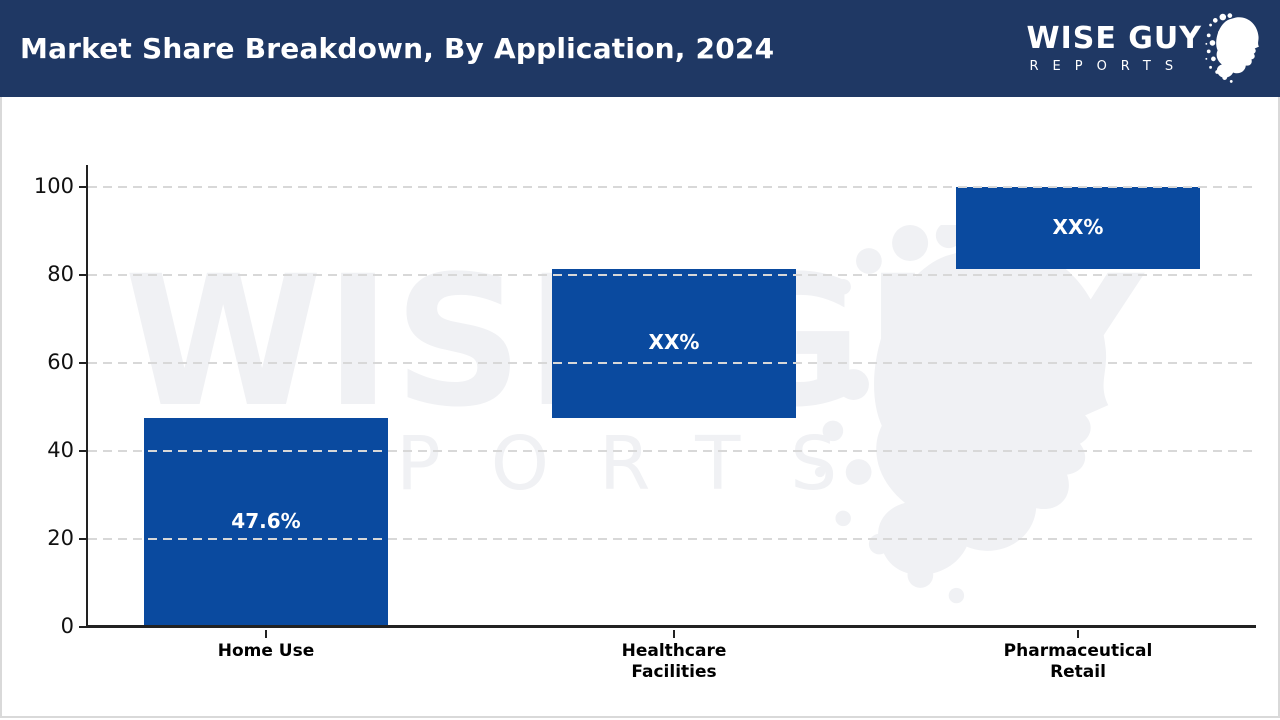  What do you see at coordinates (60, 450) in the screenshot?
I see `y-tick-label-40: 40` at bounding box center [60, 450].